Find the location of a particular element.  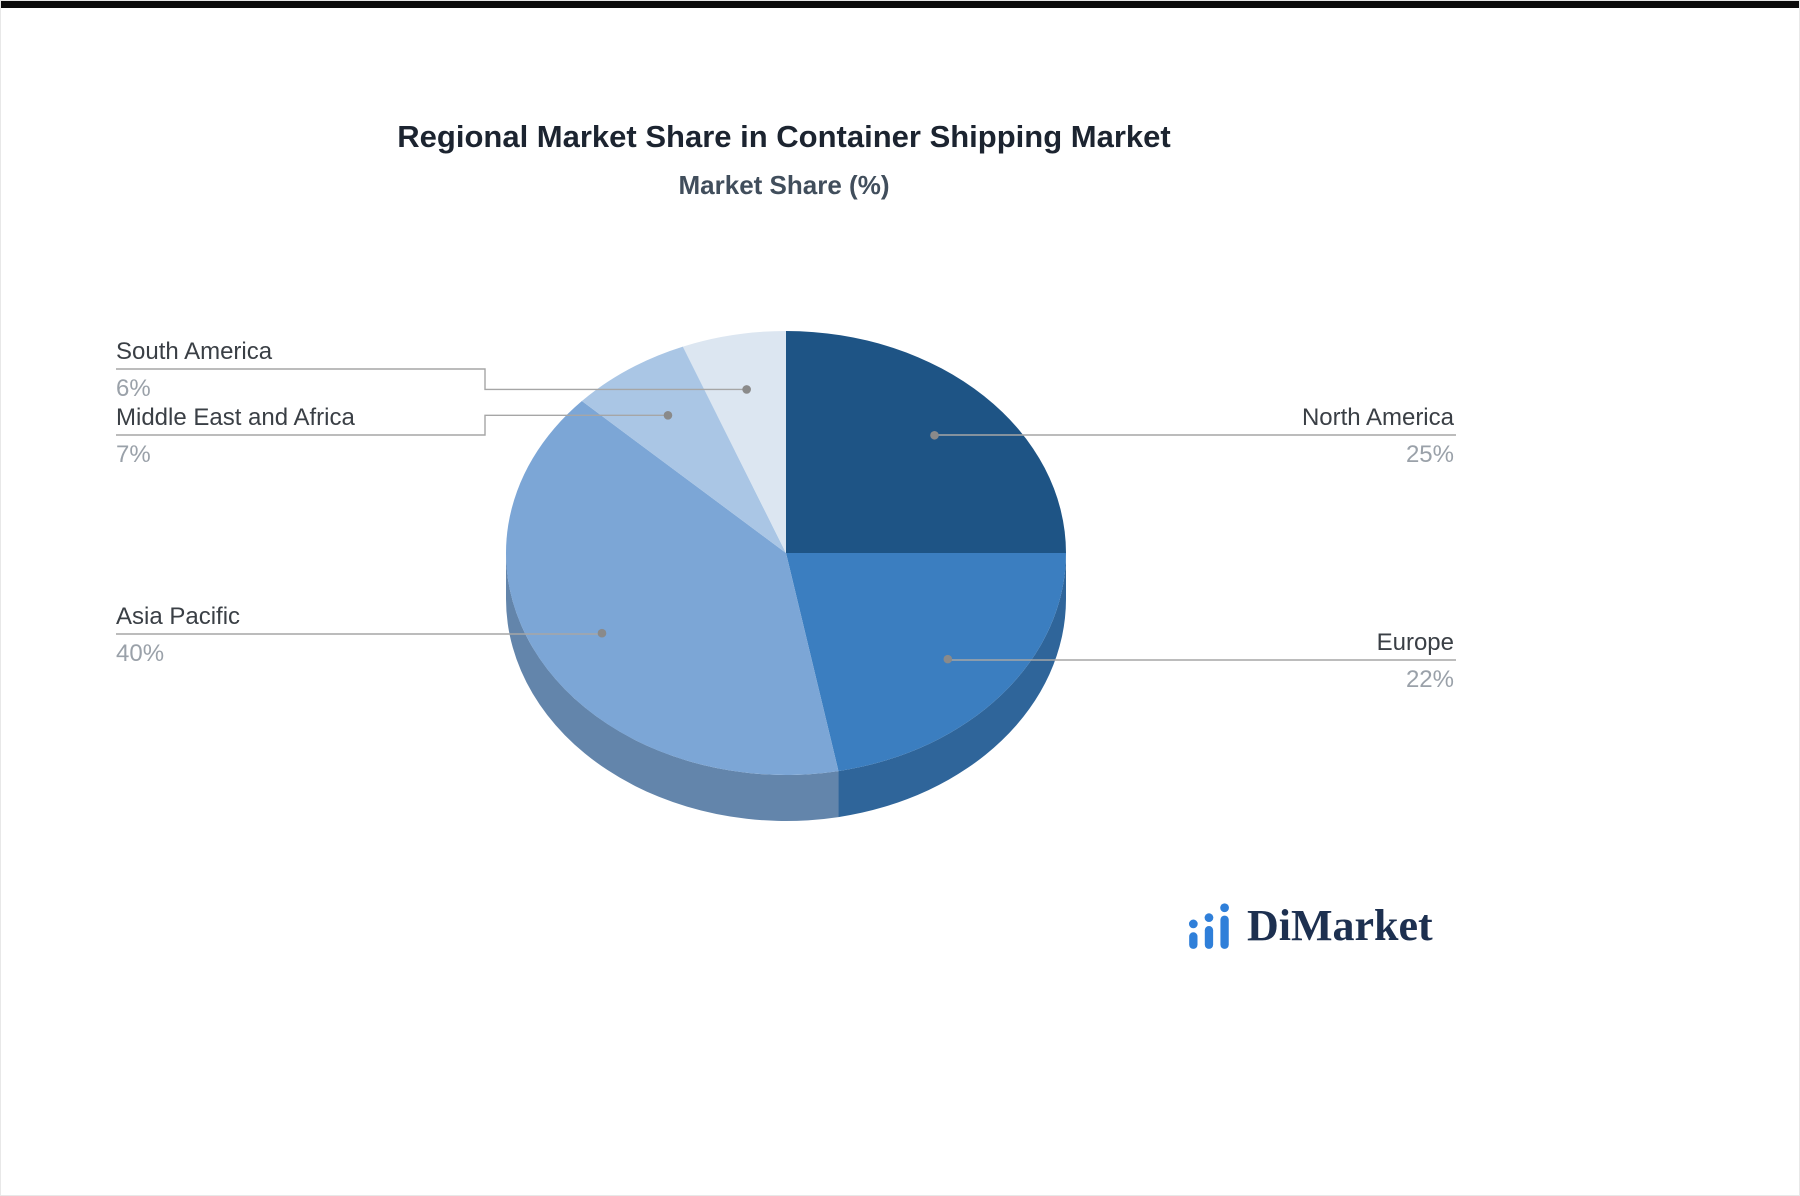

slice-value-middle-east-and-africa: 7% is located at coordinates (133, 454).